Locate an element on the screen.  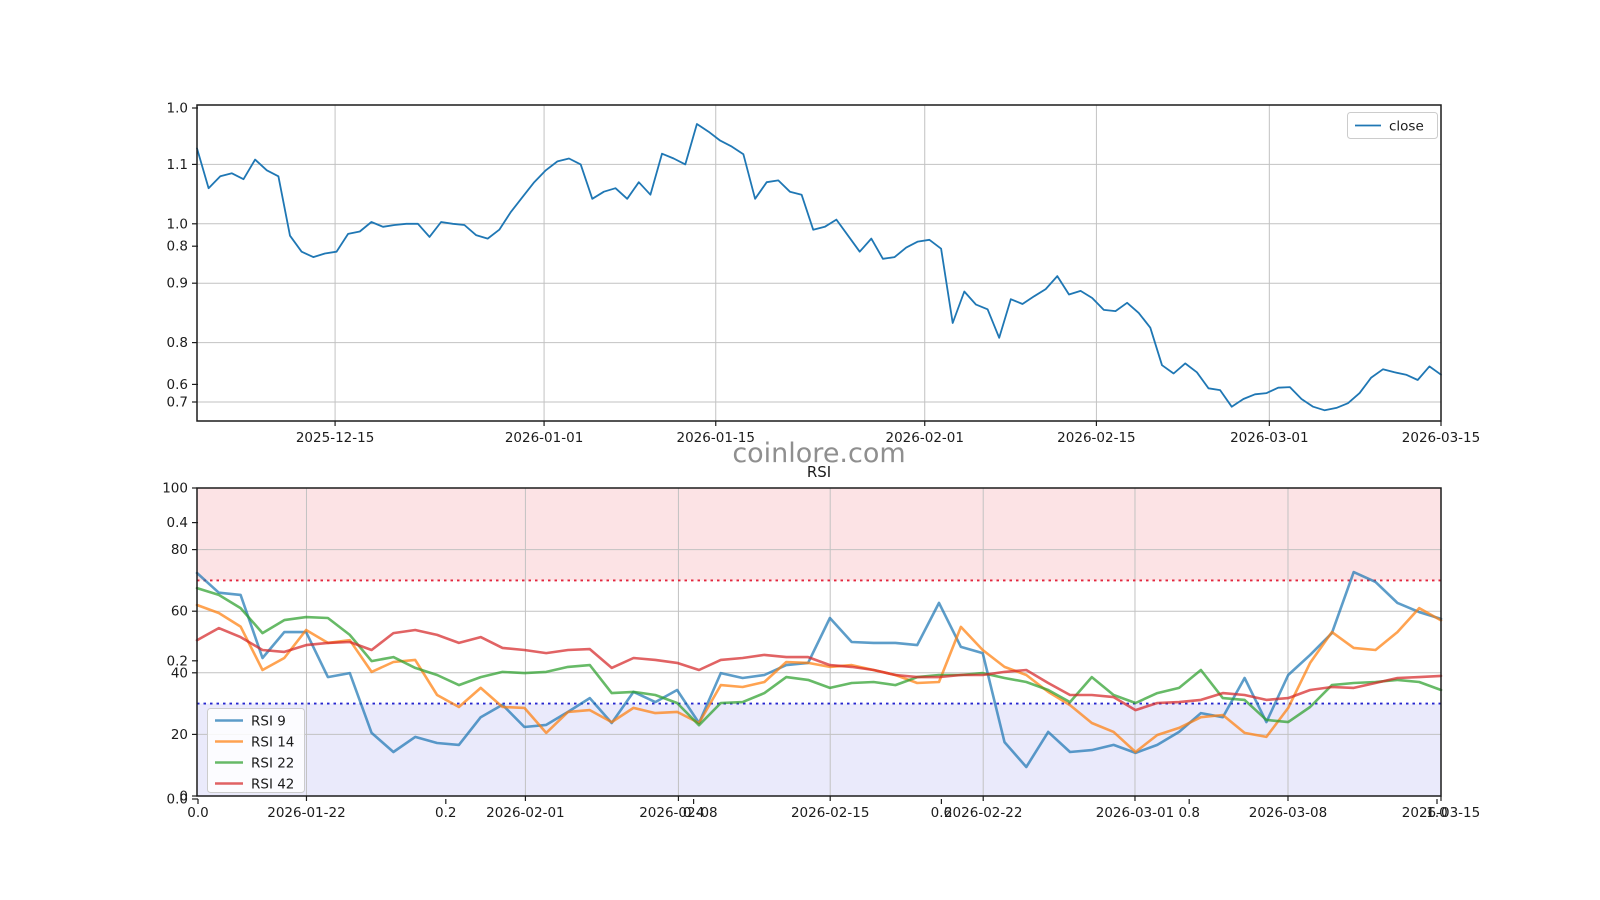
x-tick-label: 2026-02-08 is located at coordinates (678, 813).